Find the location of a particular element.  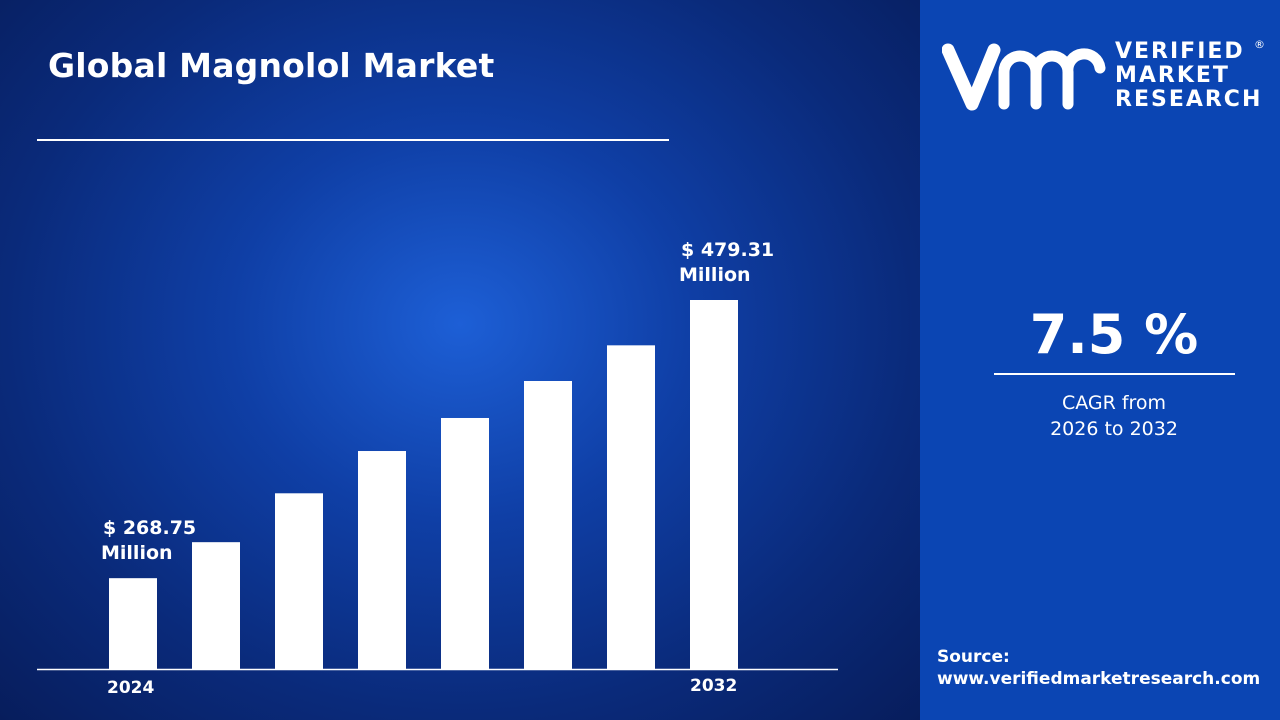

source-label: Source: is located at coordinates (973, 657).